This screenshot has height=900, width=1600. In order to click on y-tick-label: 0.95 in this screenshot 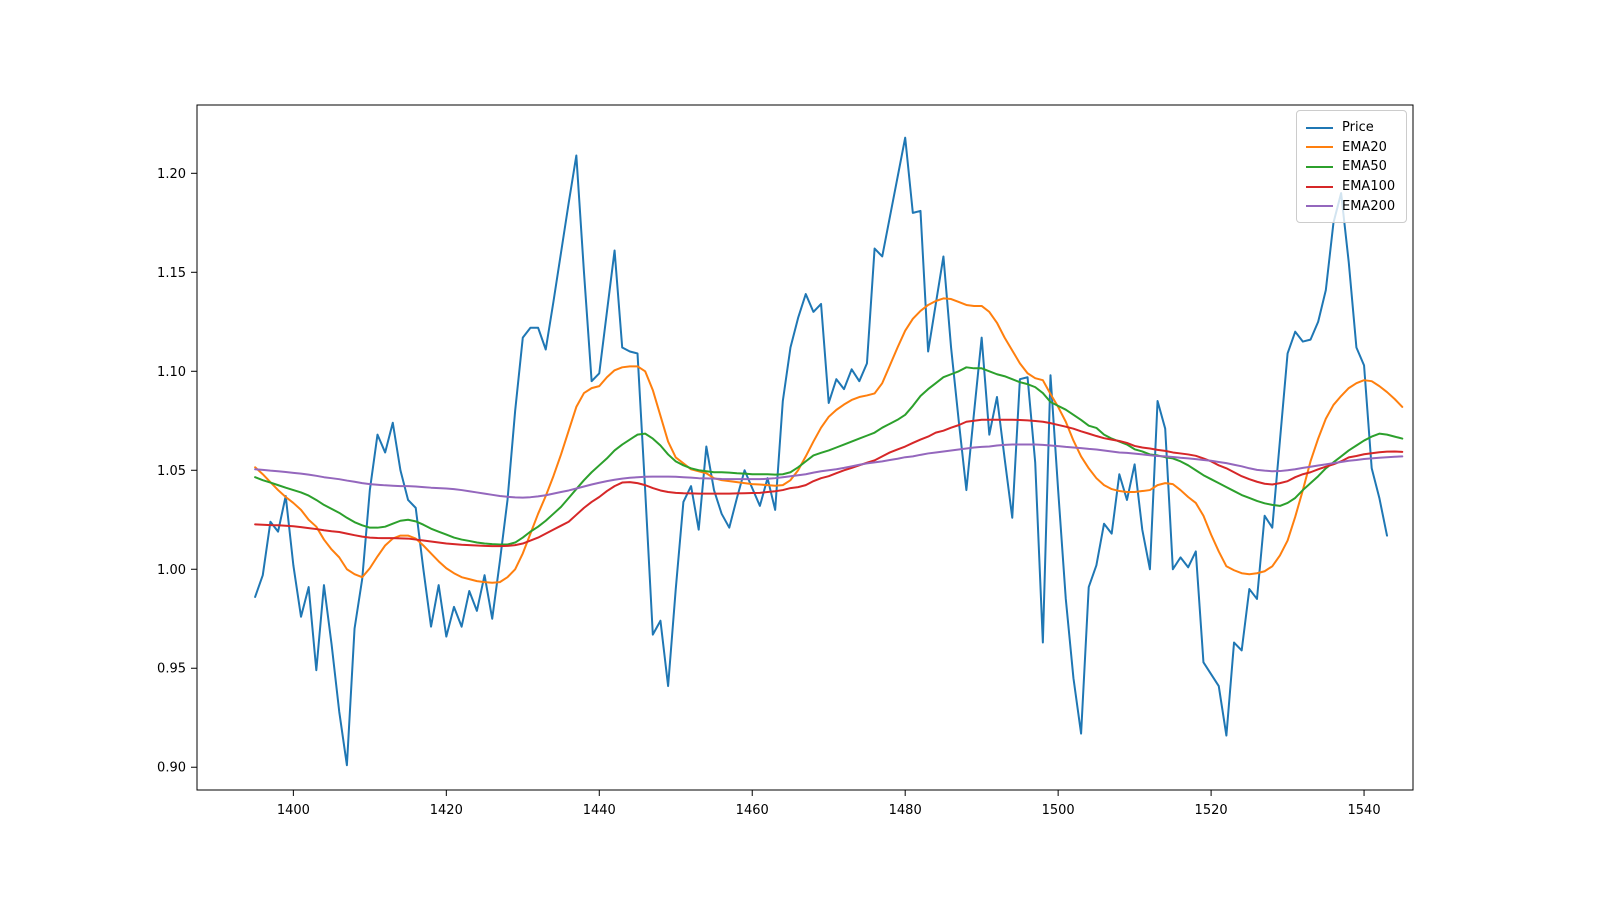, I will do `click(171, 669)`.